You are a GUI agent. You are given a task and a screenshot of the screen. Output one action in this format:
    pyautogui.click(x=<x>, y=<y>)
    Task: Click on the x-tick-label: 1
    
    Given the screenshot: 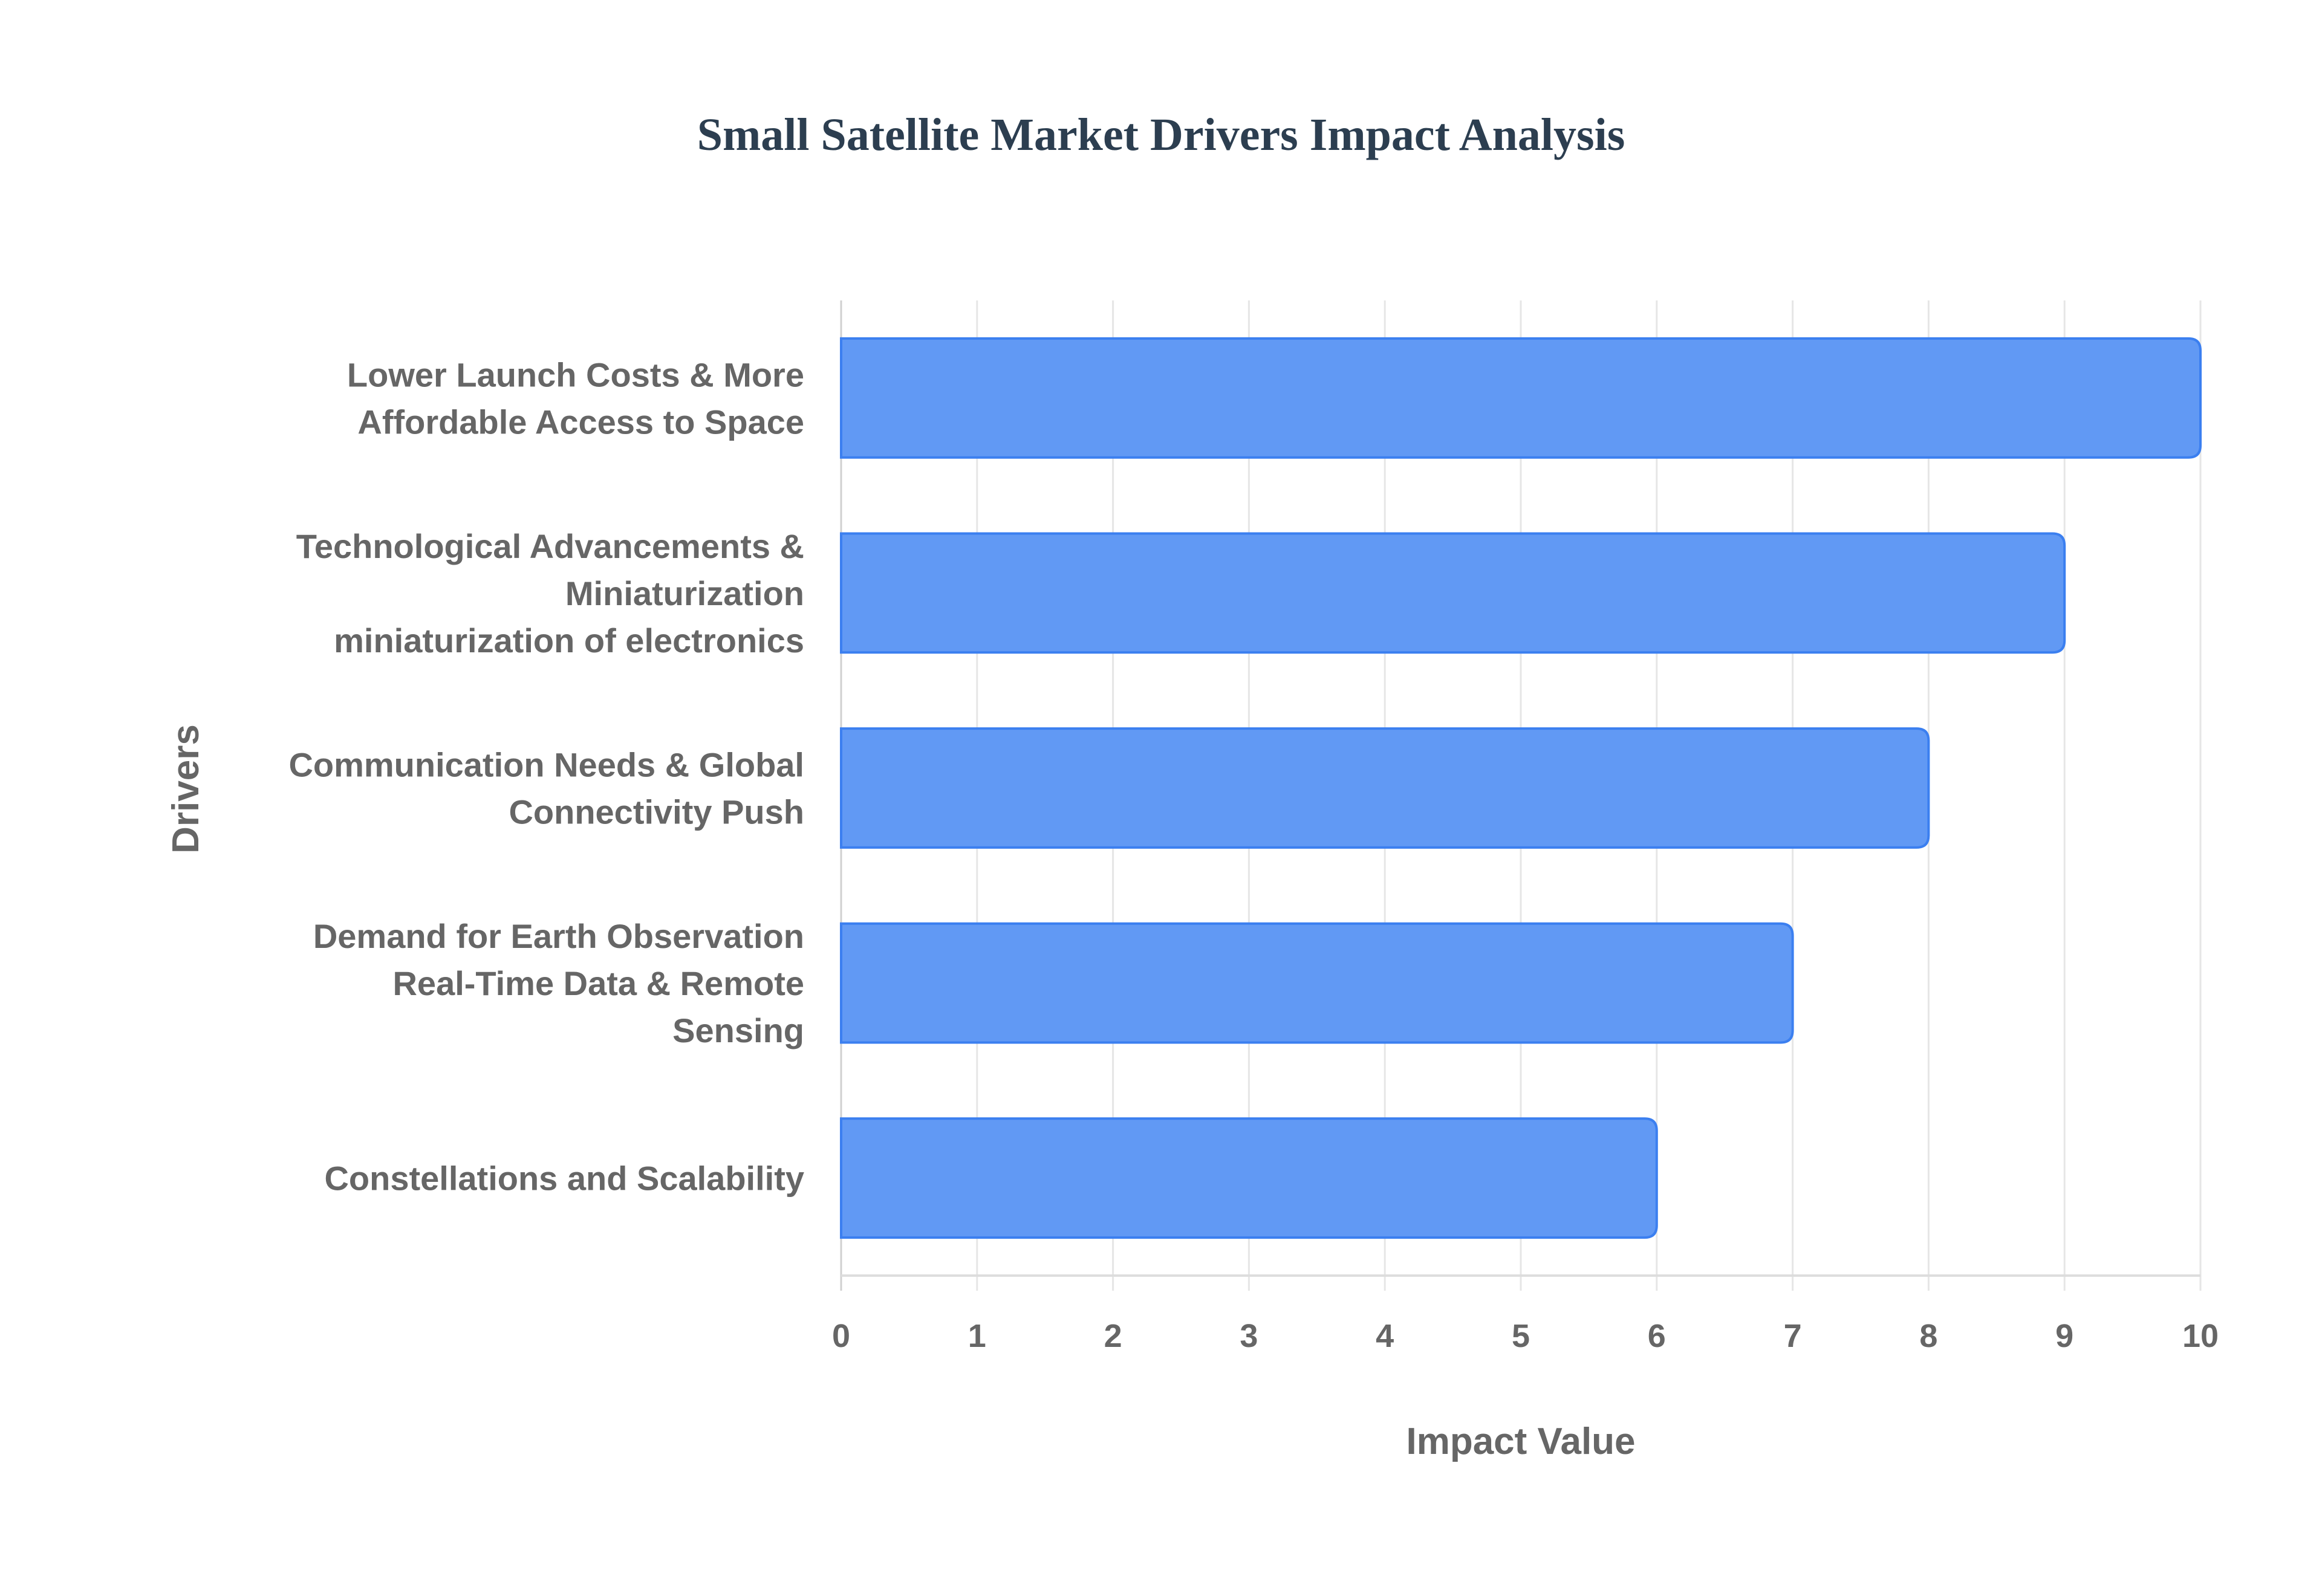 What is the action you would take?
    pyautogui.click(x=977, y=1336)
    